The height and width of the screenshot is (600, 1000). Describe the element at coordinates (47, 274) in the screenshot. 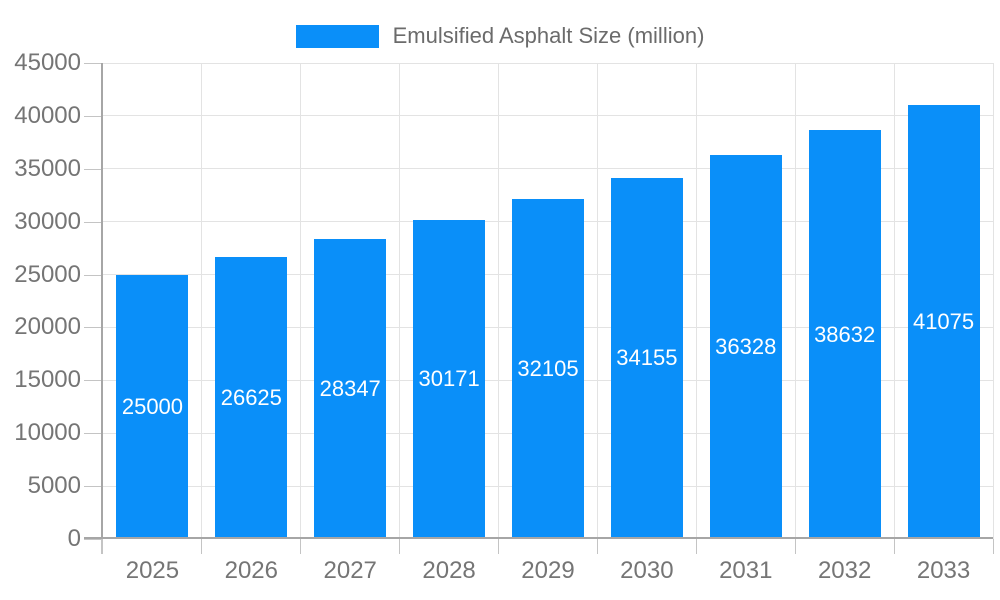

I see `y-axis-label: 25000` at that location.